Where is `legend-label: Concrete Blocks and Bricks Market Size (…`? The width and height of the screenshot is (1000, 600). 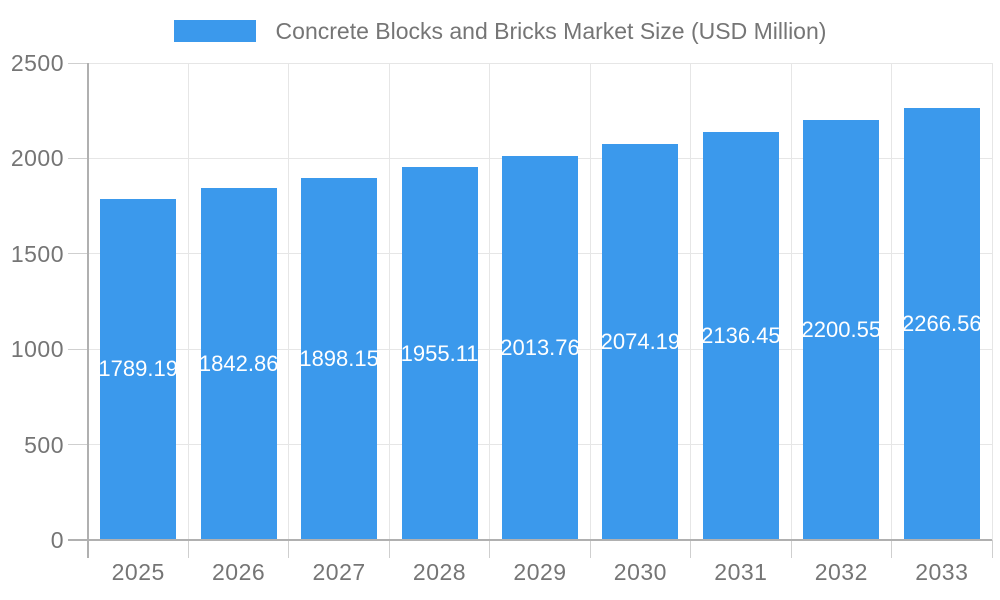 legend-label: Concrete Blocks and Bricks Market Size (… is located at coordinates (551, 30).